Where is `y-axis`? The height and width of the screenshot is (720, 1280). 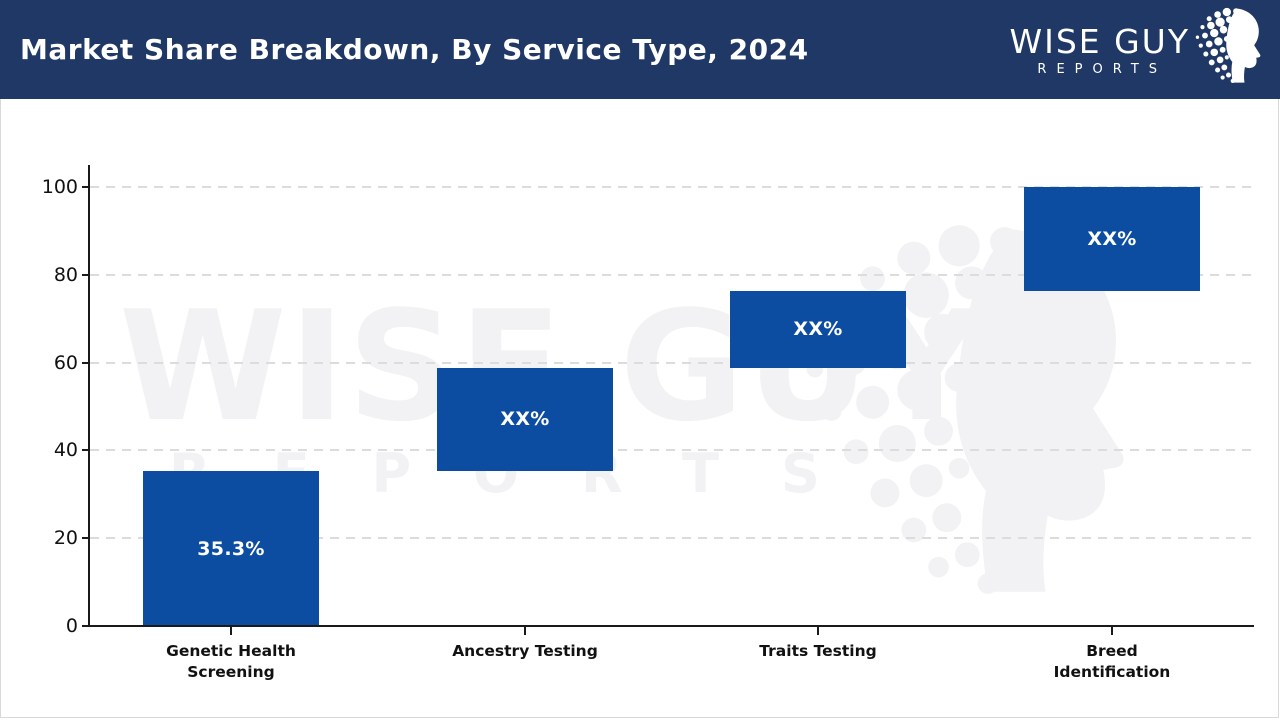
y-axis is located at coordinates (89, 396).